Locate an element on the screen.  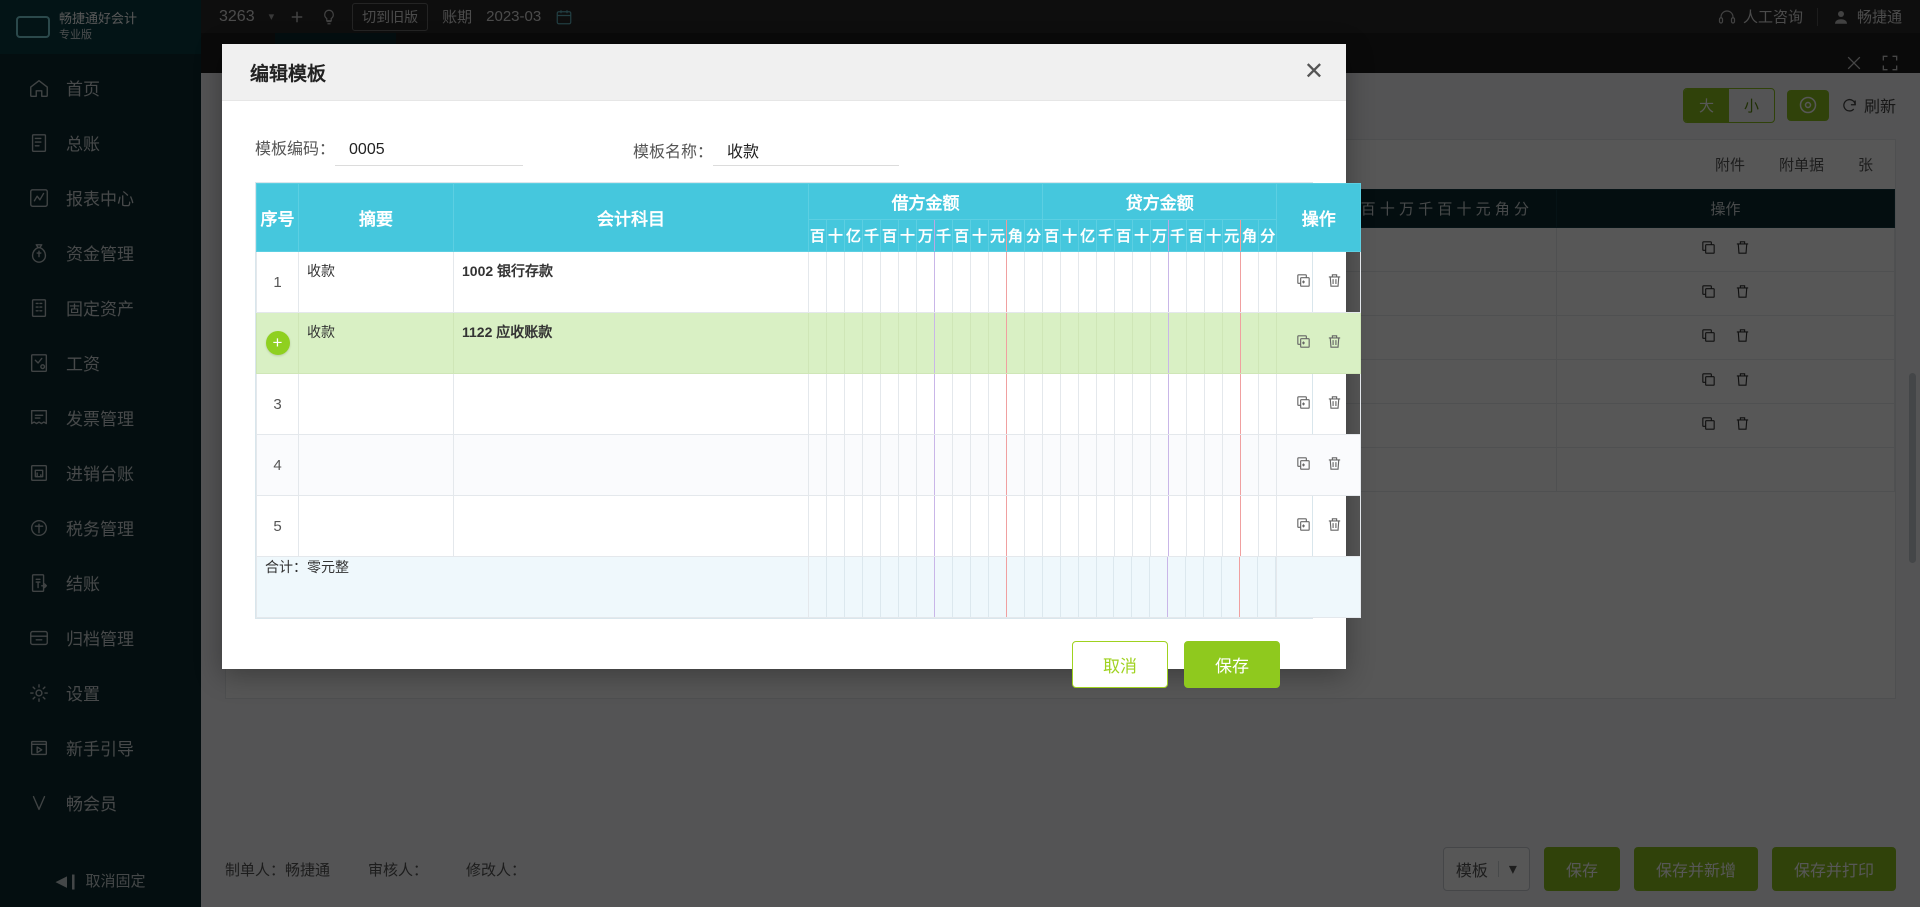
row-summary: 收款 is located at coordinates (376, 282).